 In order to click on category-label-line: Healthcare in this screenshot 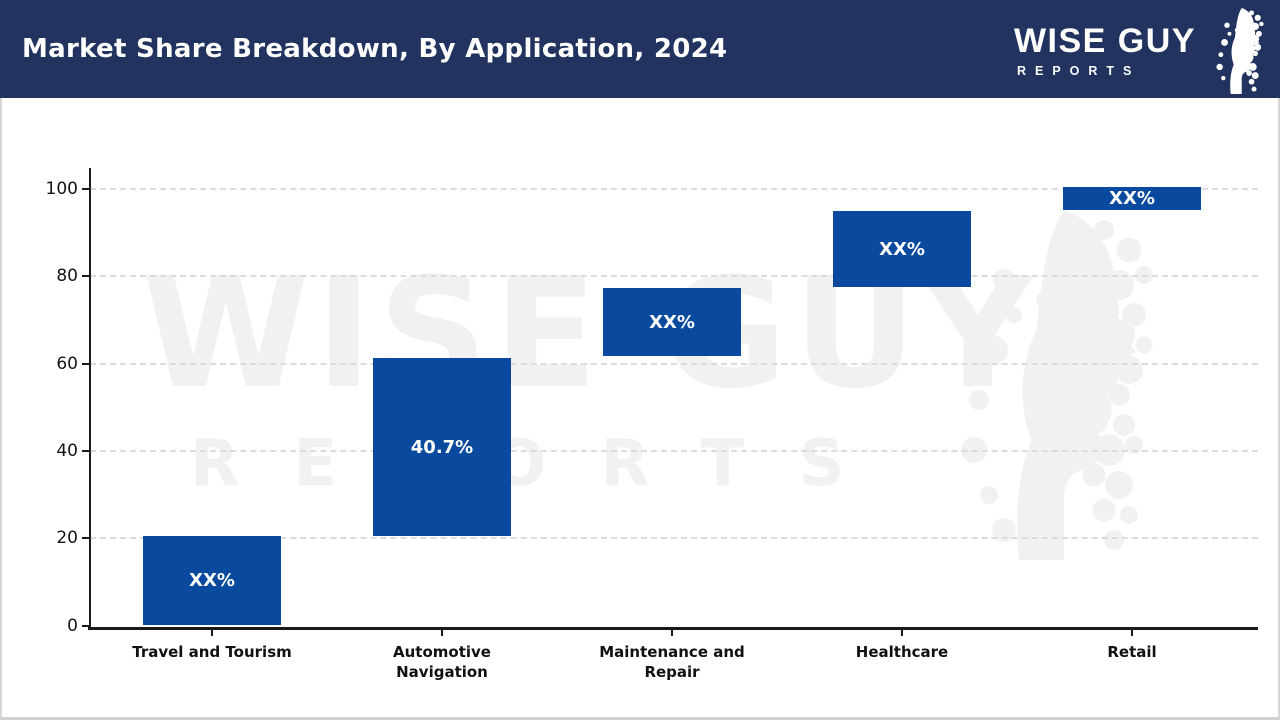, I will do `click(902, 652)`.